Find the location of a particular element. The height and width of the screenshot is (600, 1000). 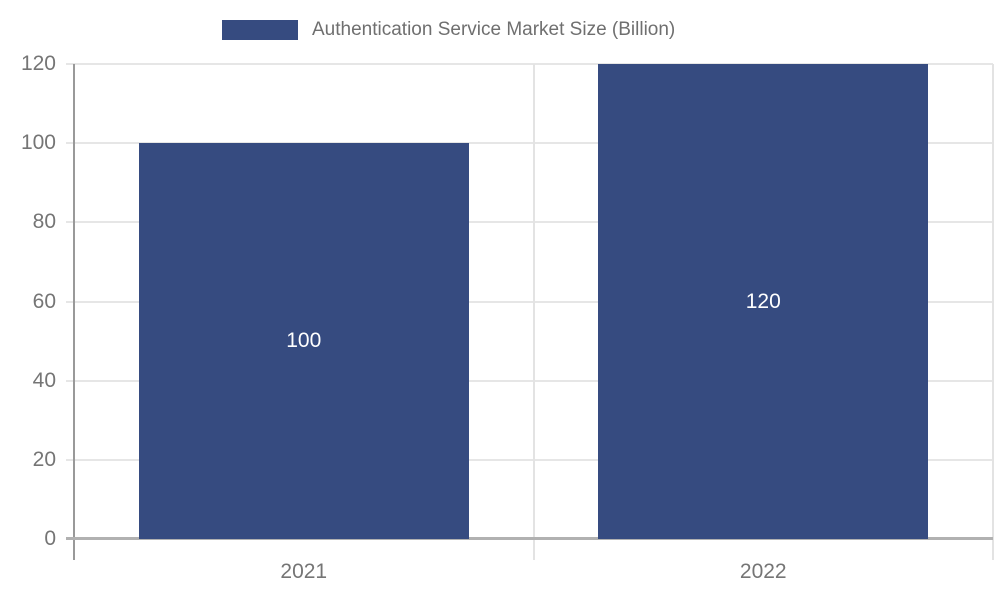

y-tick-label: 0 is located at coordinates (50, 538).